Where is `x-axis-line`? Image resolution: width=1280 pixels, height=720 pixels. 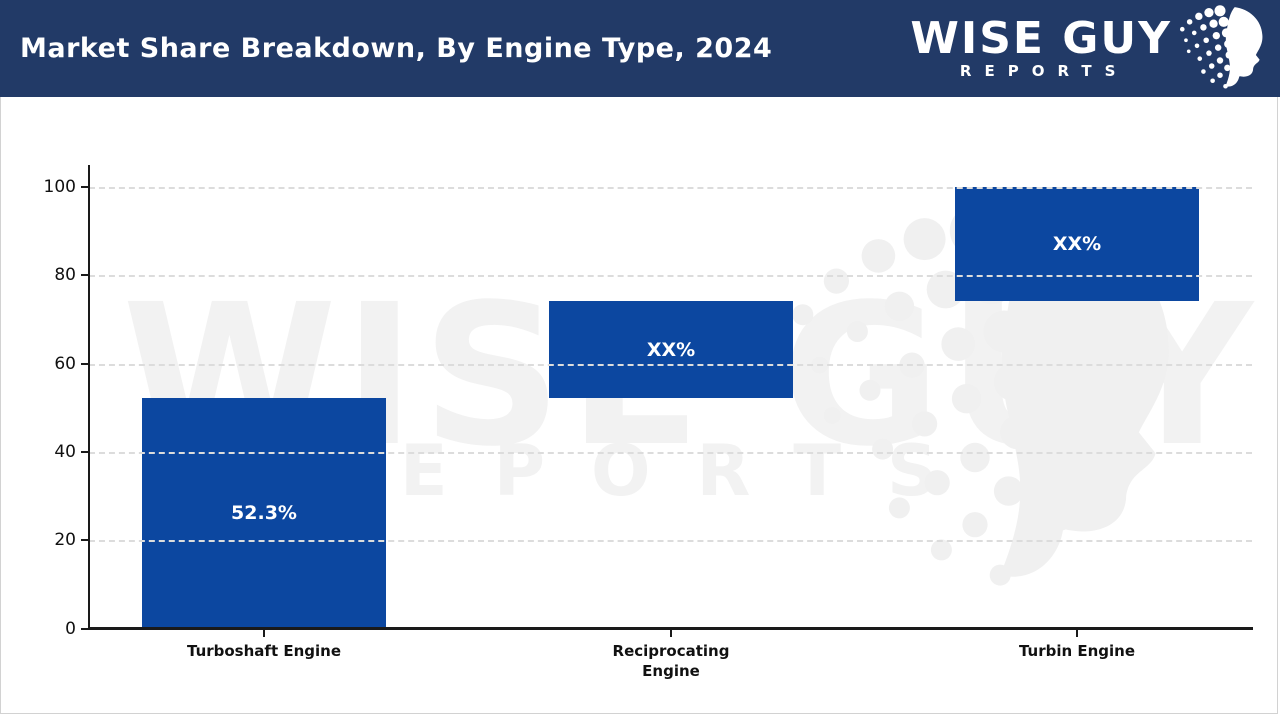 x-axis-line is located at coordinates (670, 628).